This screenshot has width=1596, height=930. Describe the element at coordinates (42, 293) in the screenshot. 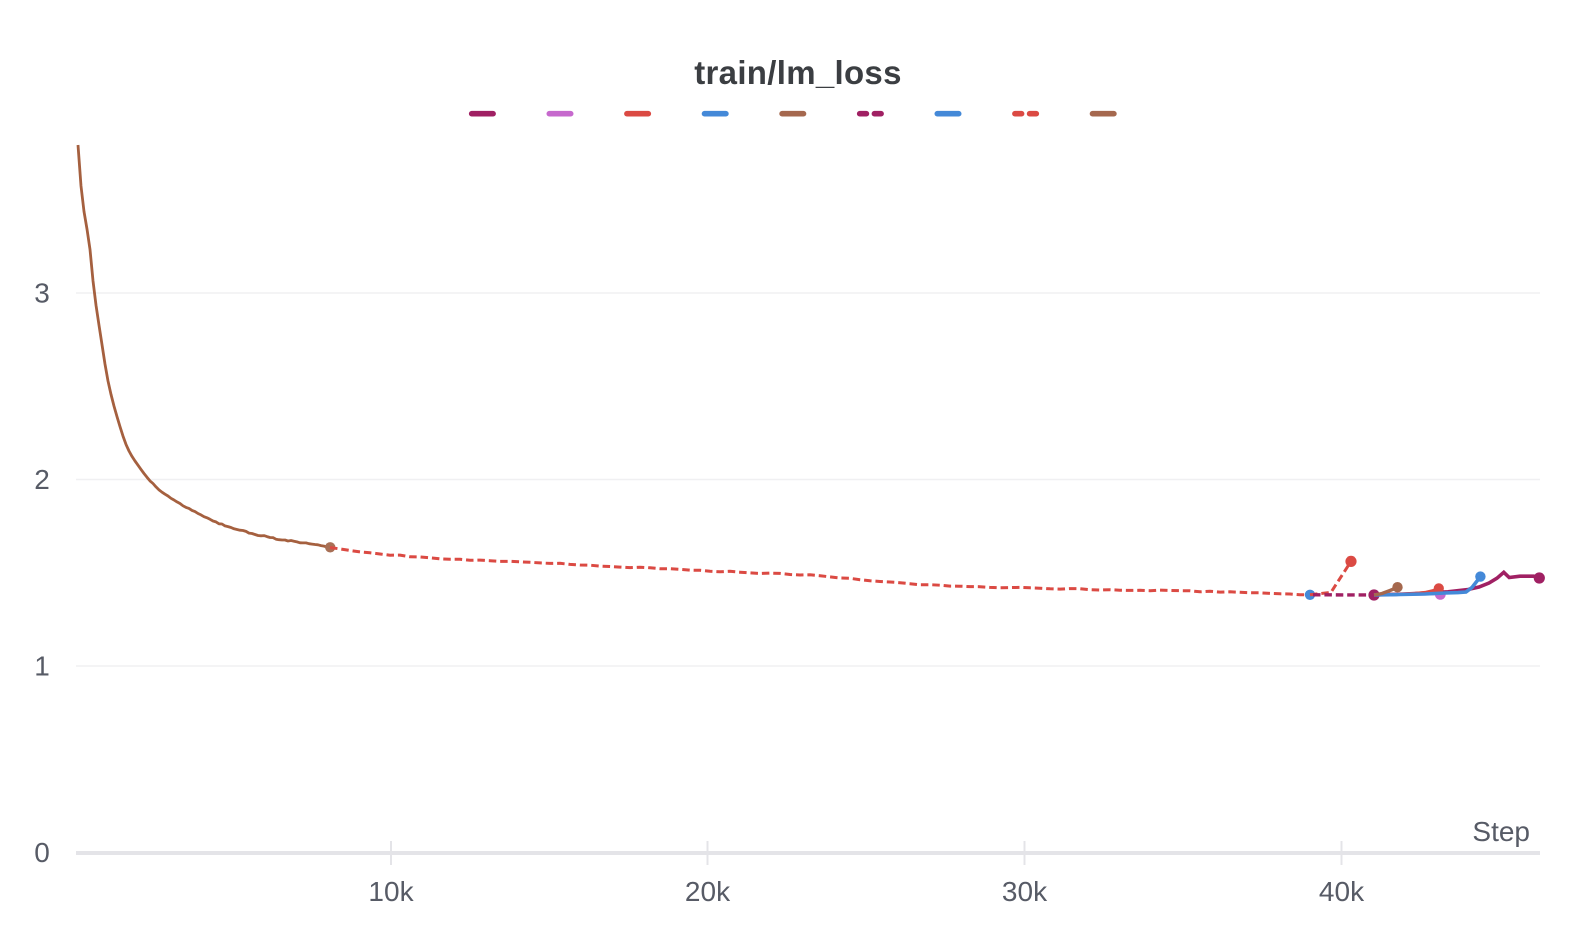

I see `svg-text: 3` at that location.